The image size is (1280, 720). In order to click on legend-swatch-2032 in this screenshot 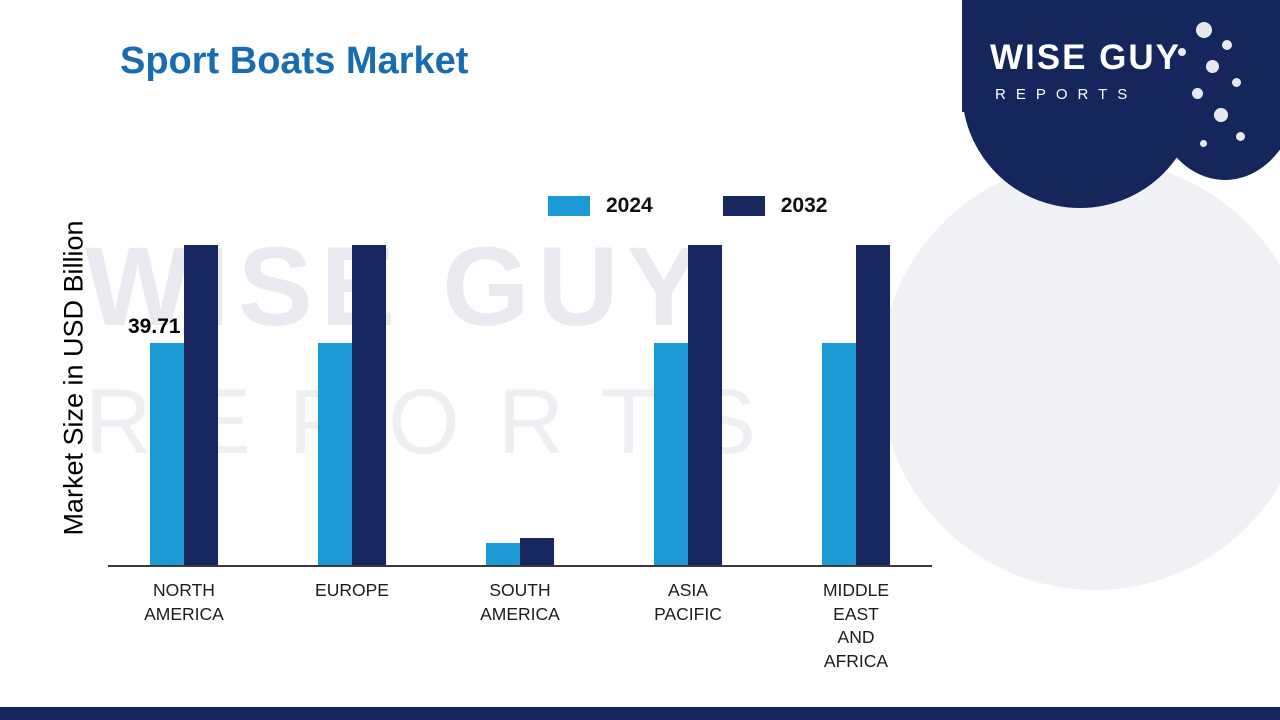, I will do `click(743, 206)`.